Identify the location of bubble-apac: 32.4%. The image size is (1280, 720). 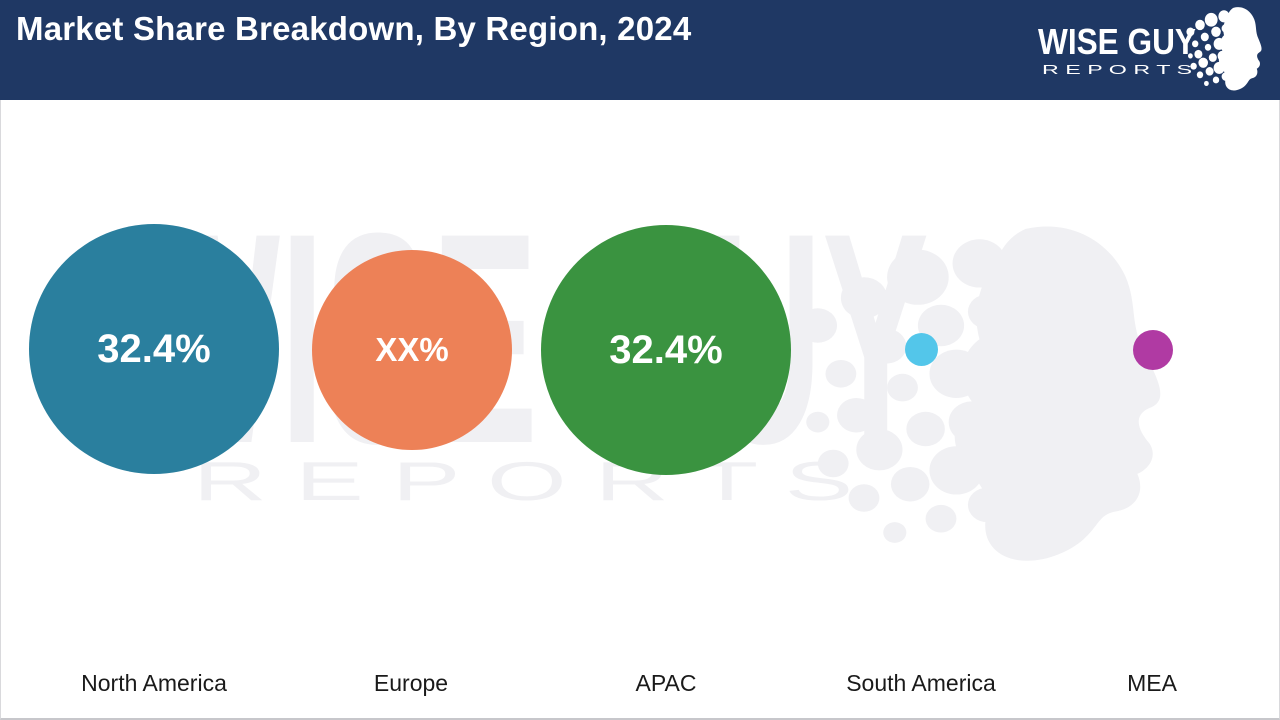
(666, 350).